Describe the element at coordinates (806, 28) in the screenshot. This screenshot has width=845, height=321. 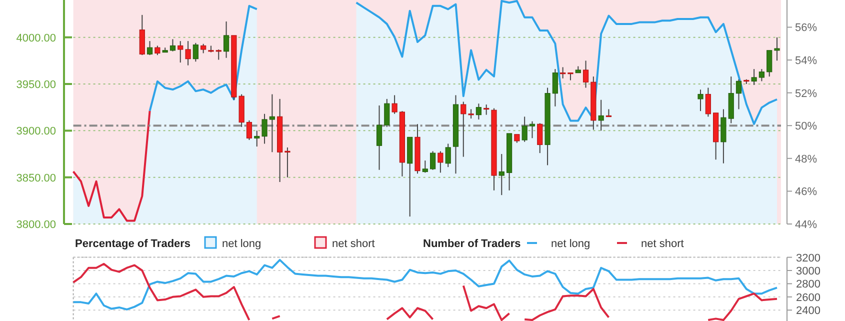
I see `y2-tick-label: 56%` at that location.